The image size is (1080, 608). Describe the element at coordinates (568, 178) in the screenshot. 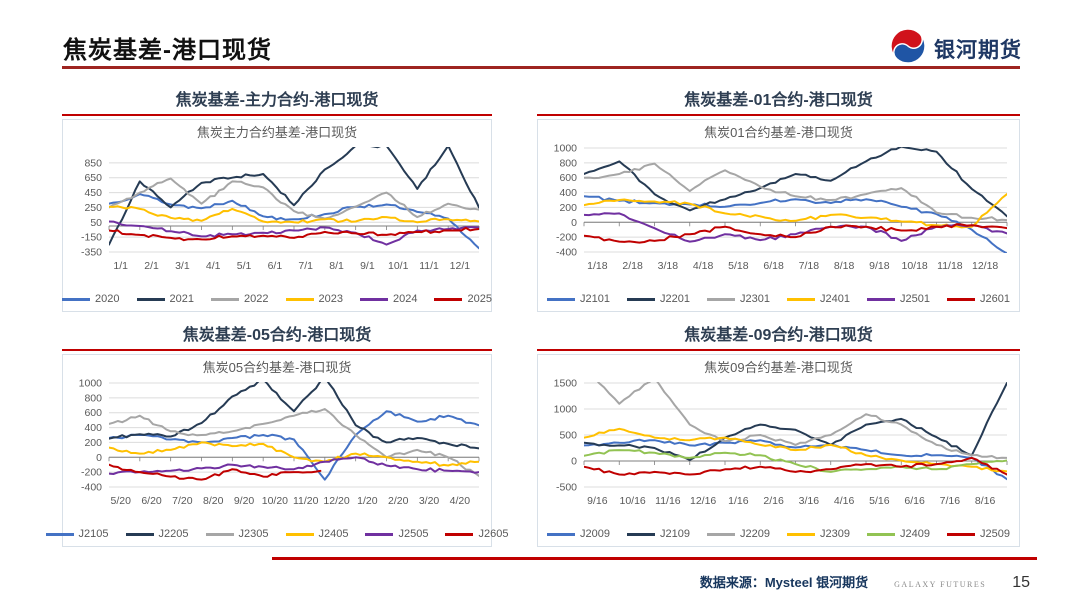

I see `y-axis-label: 600` at that location.